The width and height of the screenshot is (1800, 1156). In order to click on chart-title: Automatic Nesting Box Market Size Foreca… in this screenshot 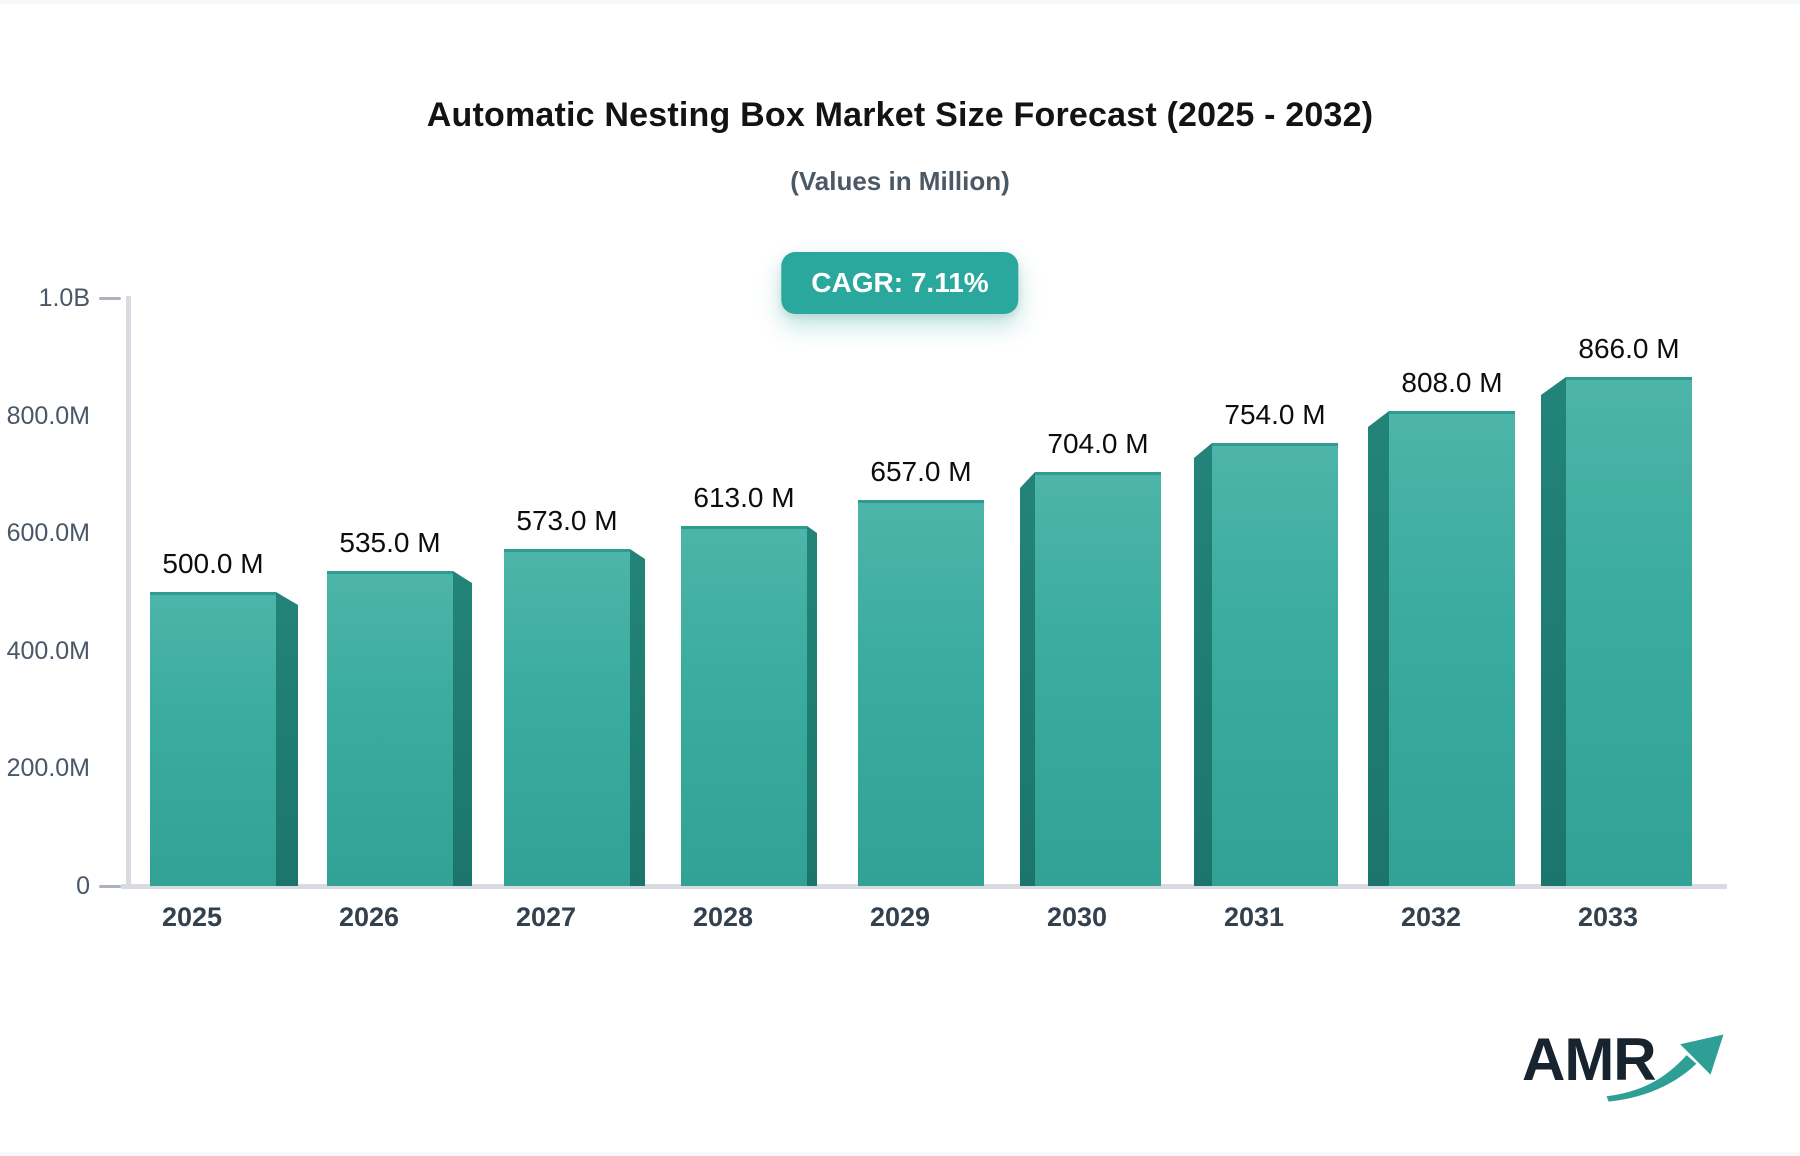, I will do `click(900, 115)`.